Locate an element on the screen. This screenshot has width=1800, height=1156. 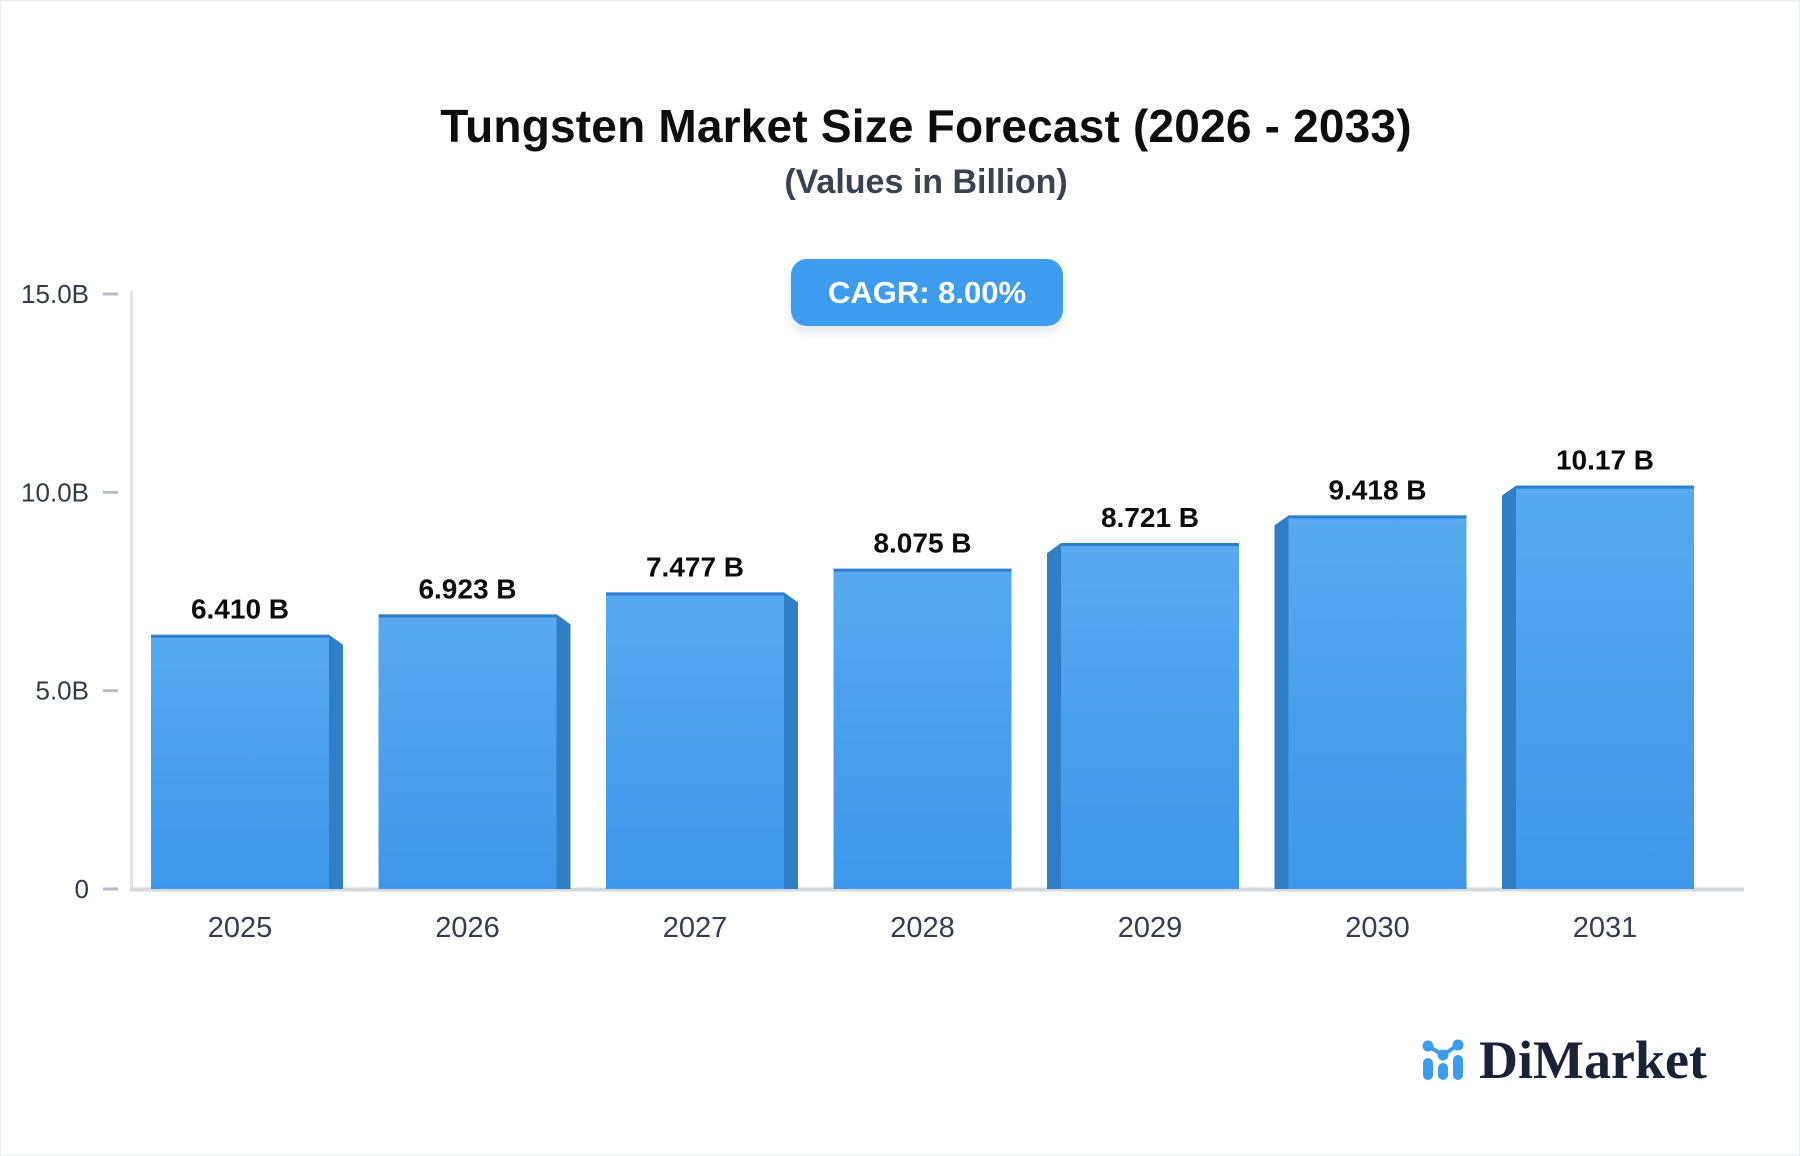
bar-2026 is located at coordinates (467, 751).